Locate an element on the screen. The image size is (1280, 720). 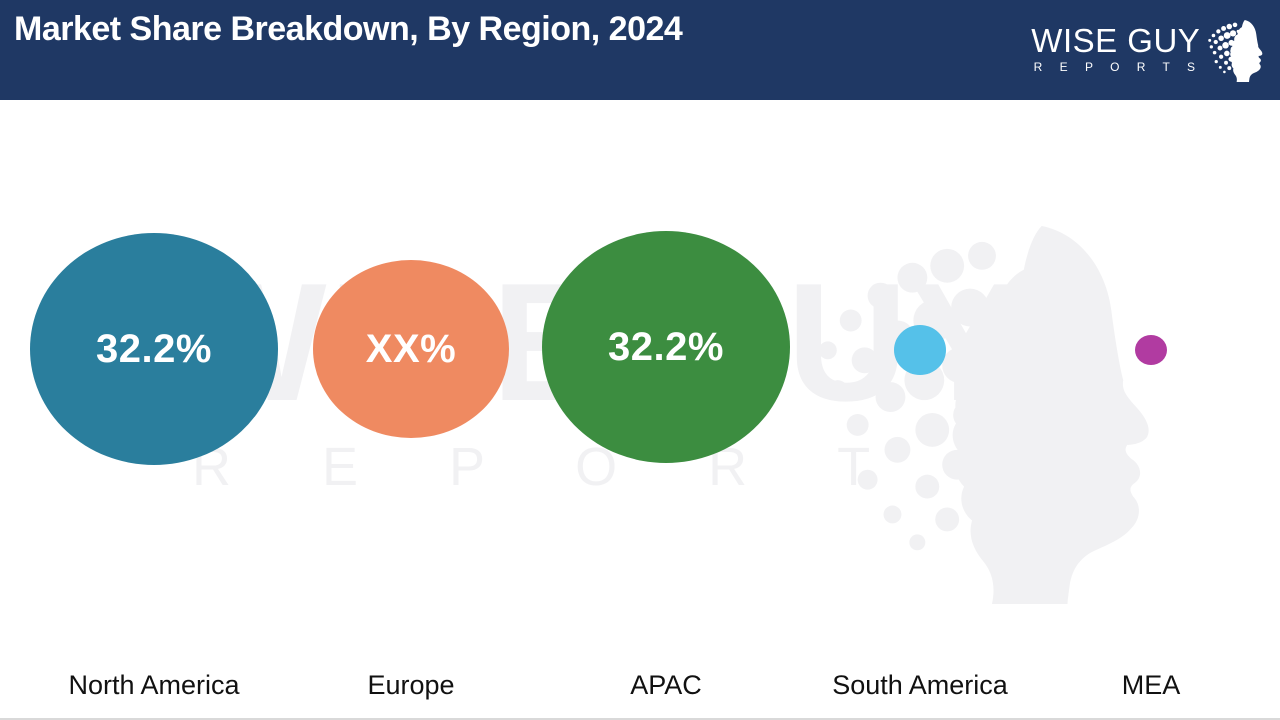
watermark-wordmark-line2: R E P O R T S is located at coordinates (613, 467).